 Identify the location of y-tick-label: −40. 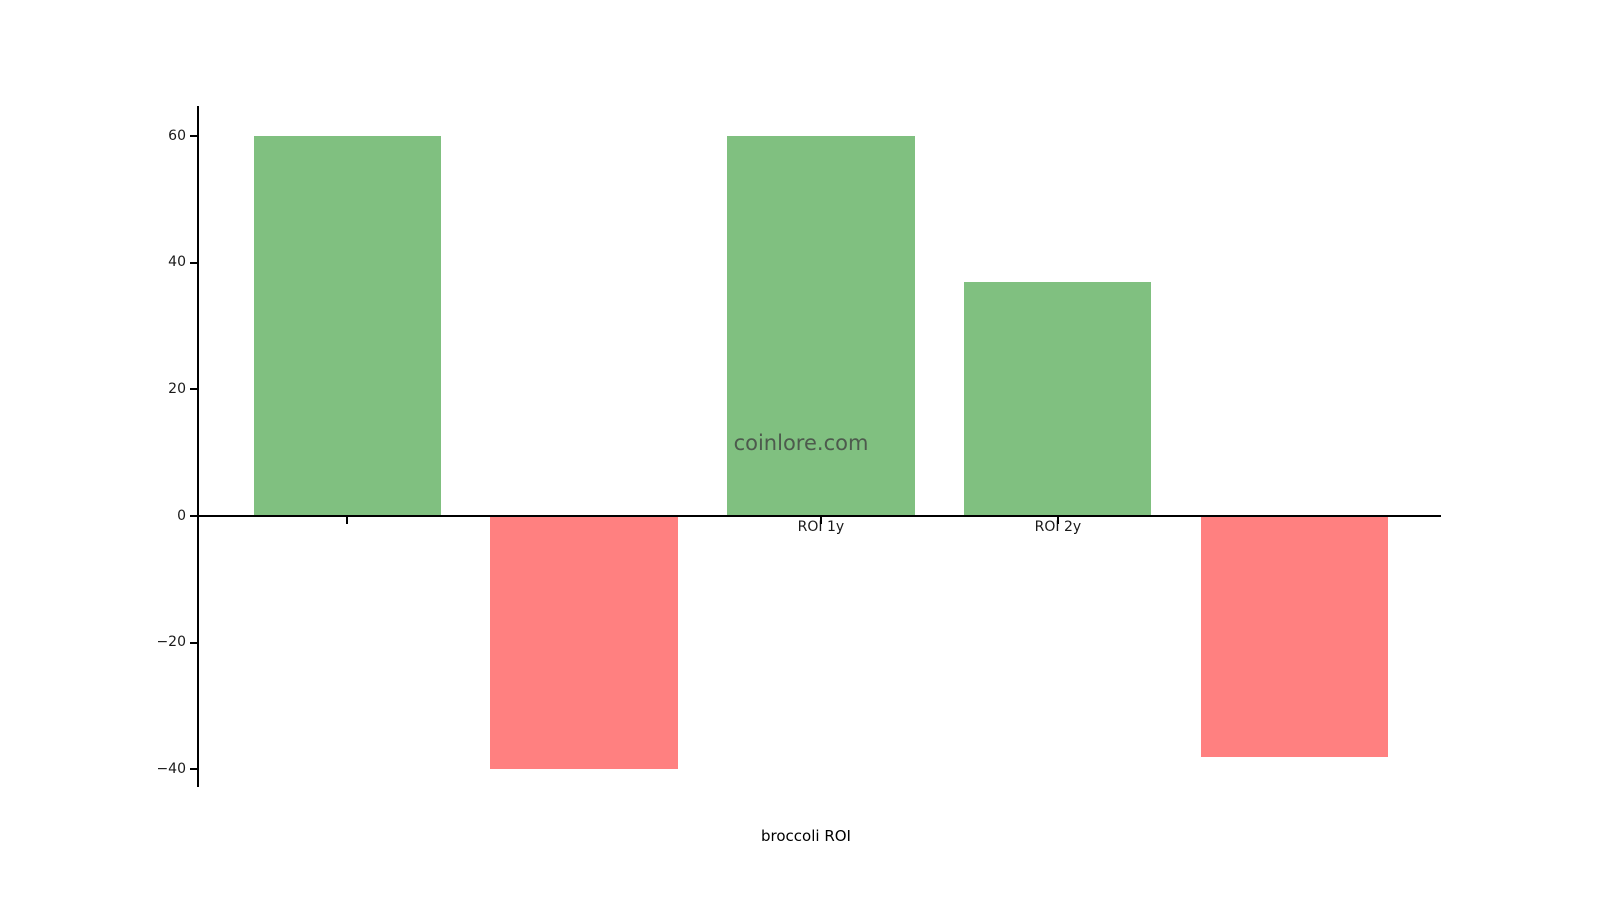
(171, 768).